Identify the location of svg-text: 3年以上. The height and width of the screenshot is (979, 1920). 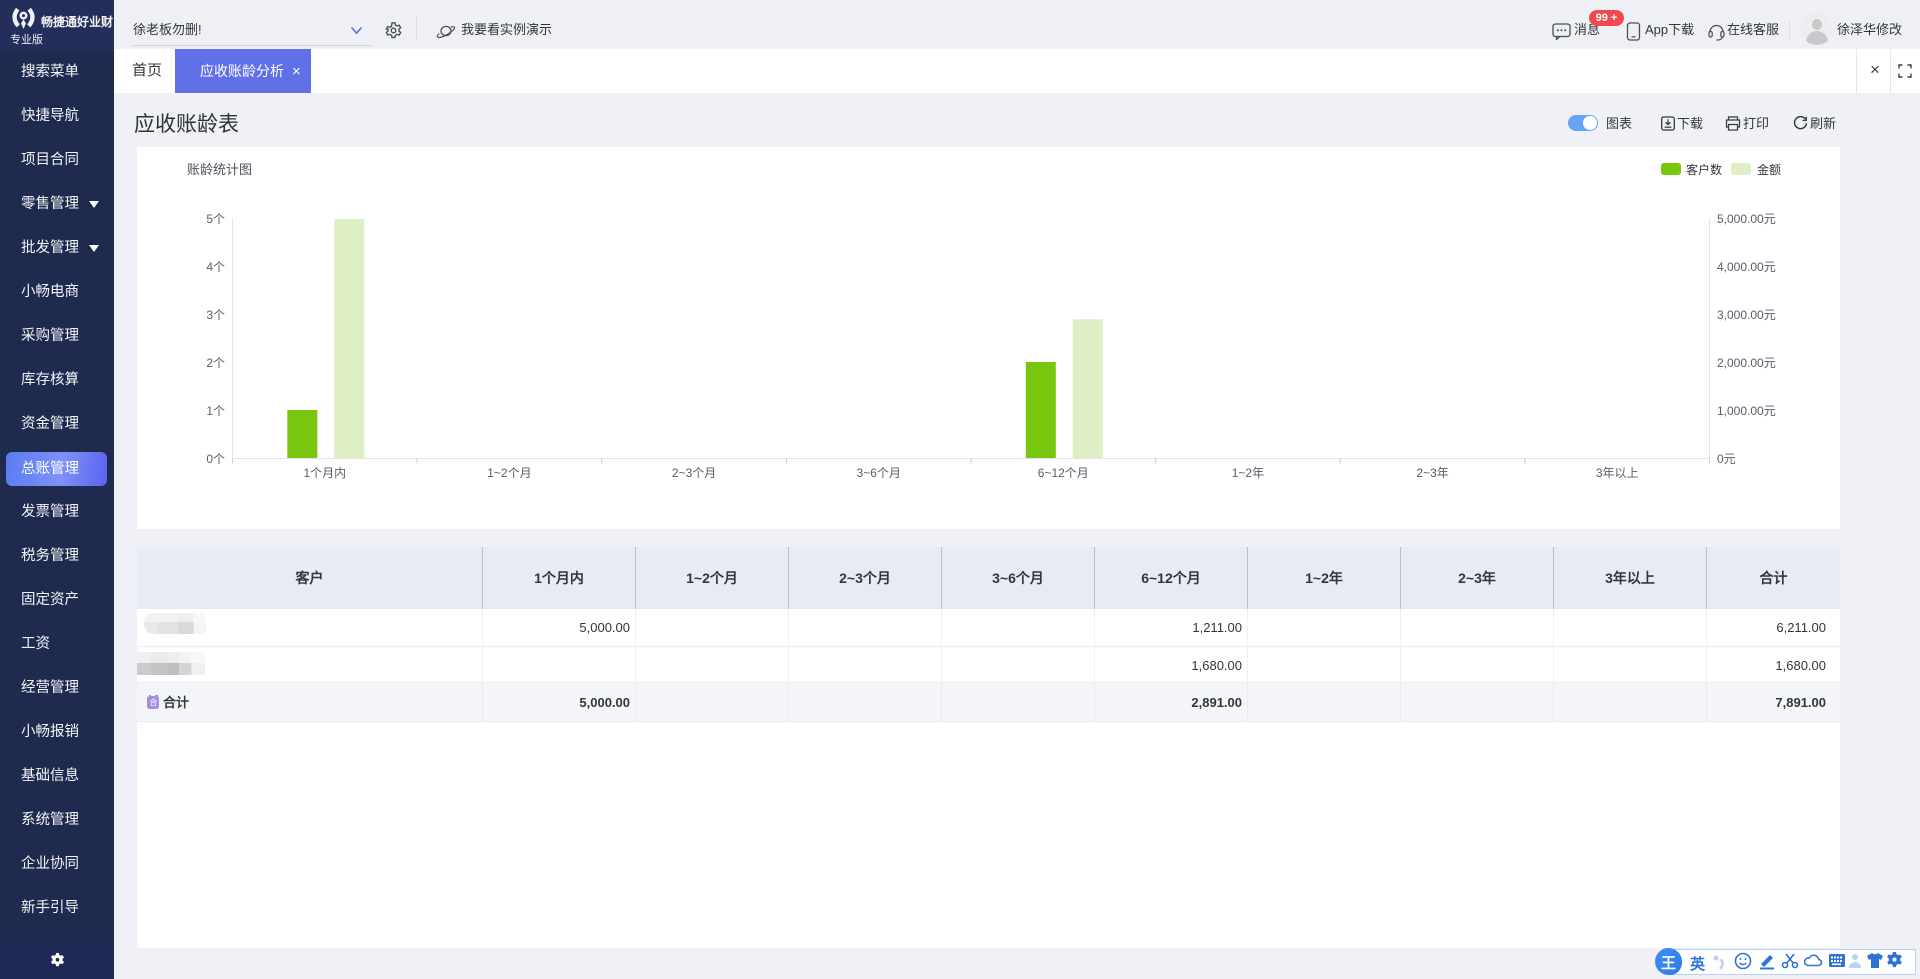
(1617, 473).